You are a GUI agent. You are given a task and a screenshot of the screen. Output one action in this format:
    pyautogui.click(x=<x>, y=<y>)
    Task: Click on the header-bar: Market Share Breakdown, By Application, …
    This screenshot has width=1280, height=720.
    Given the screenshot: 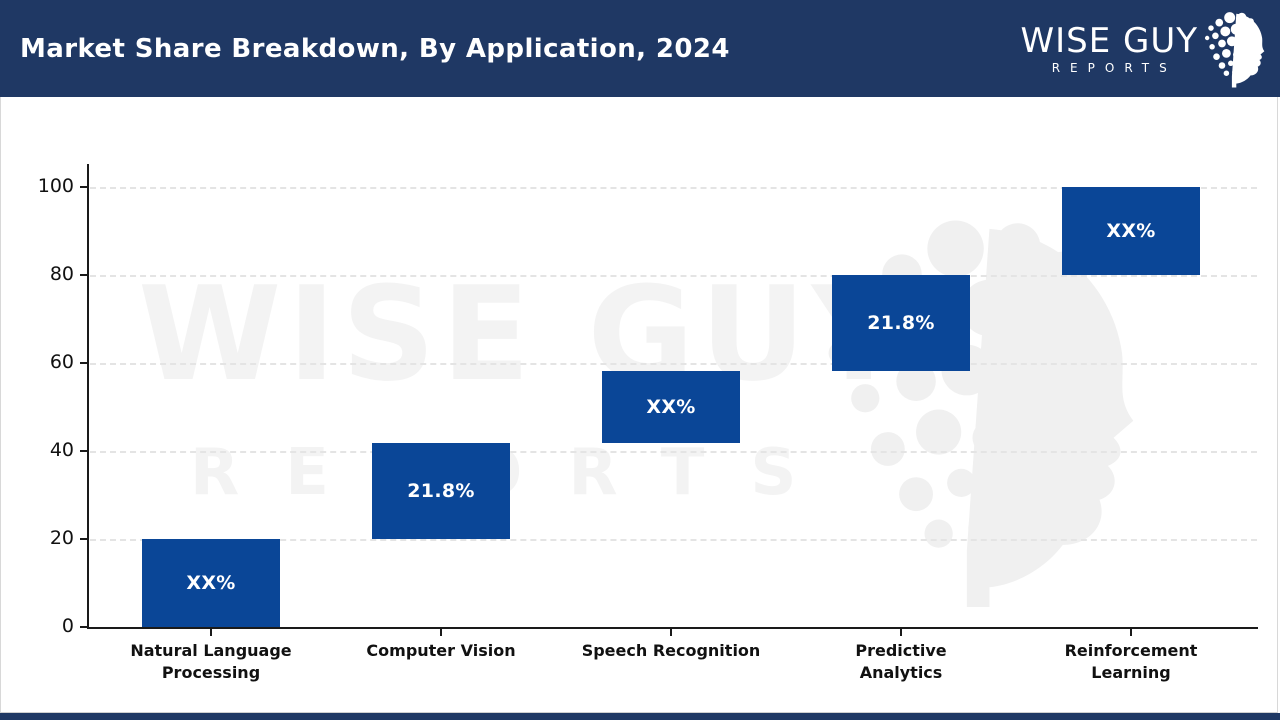 What is the action you would take?
    pyautogui.click(x=640, y=48)
    